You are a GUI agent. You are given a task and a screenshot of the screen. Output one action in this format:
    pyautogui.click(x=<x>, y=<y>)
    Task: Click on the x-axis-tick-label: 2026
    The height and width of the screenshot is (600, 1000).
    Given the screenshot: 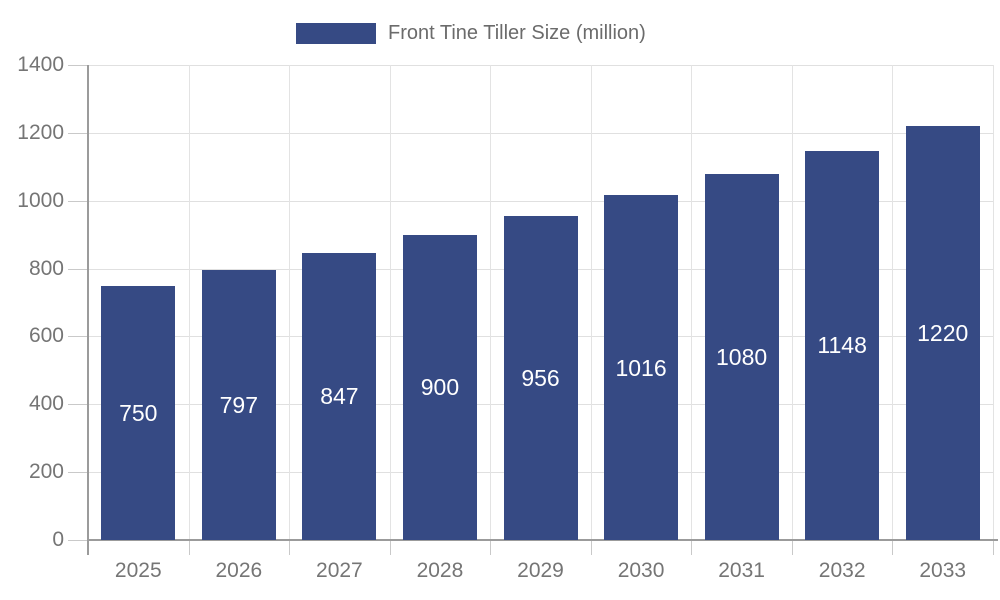 What is the action you would take?
    pyautogui.click(x=239, y=570)
    